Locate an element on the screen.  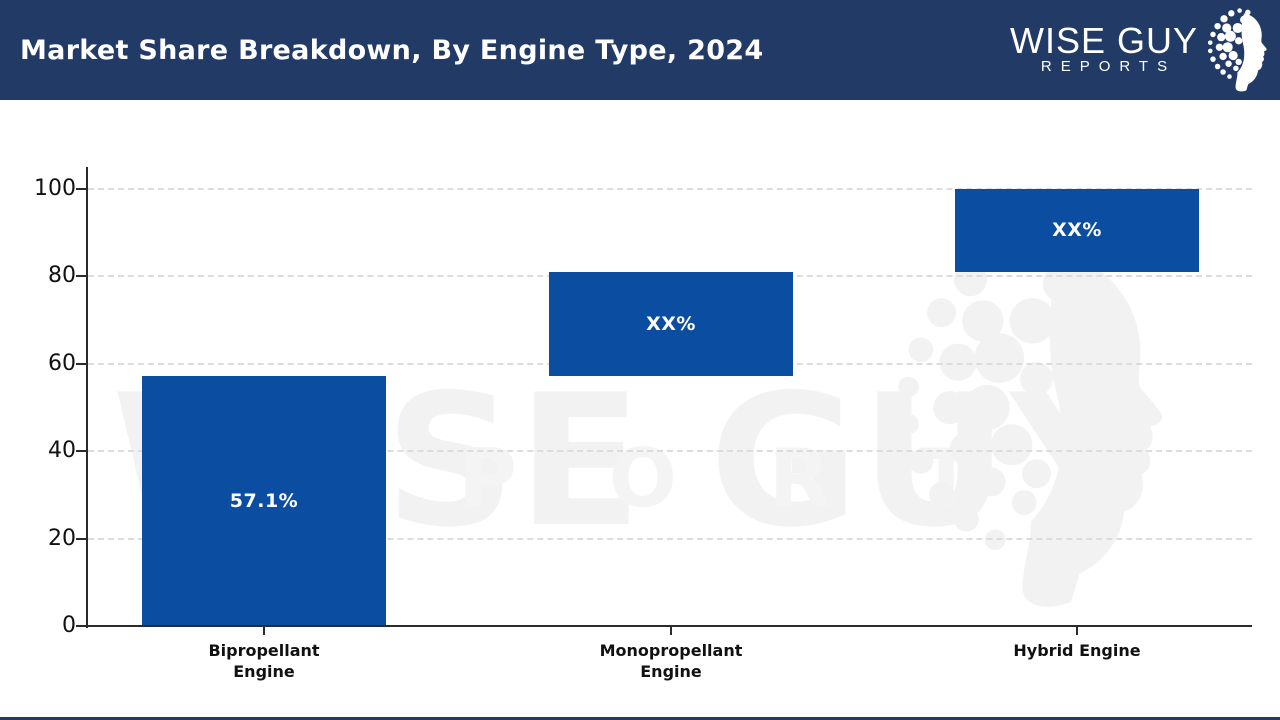
logo-wordmark: WISE GUY is located at coordinates (1103, 40).